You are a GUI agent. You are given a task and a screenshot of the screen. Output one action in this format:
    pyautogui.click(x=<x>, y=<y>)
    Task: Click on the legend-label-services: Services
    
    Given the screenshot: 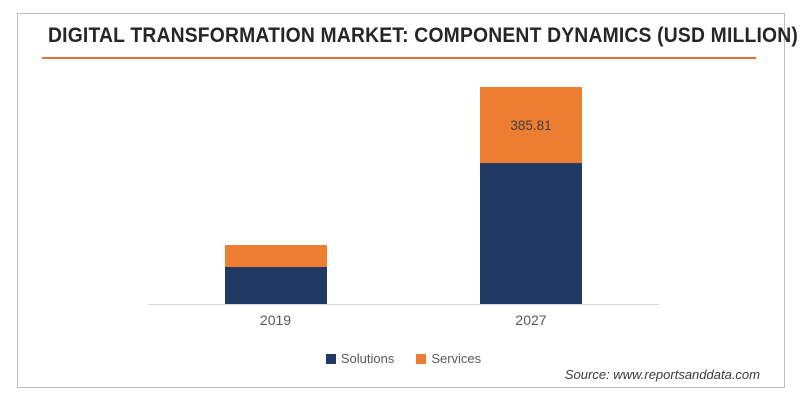 What is the action you would take?
    pyautogui.click(x=456, y=358)
    